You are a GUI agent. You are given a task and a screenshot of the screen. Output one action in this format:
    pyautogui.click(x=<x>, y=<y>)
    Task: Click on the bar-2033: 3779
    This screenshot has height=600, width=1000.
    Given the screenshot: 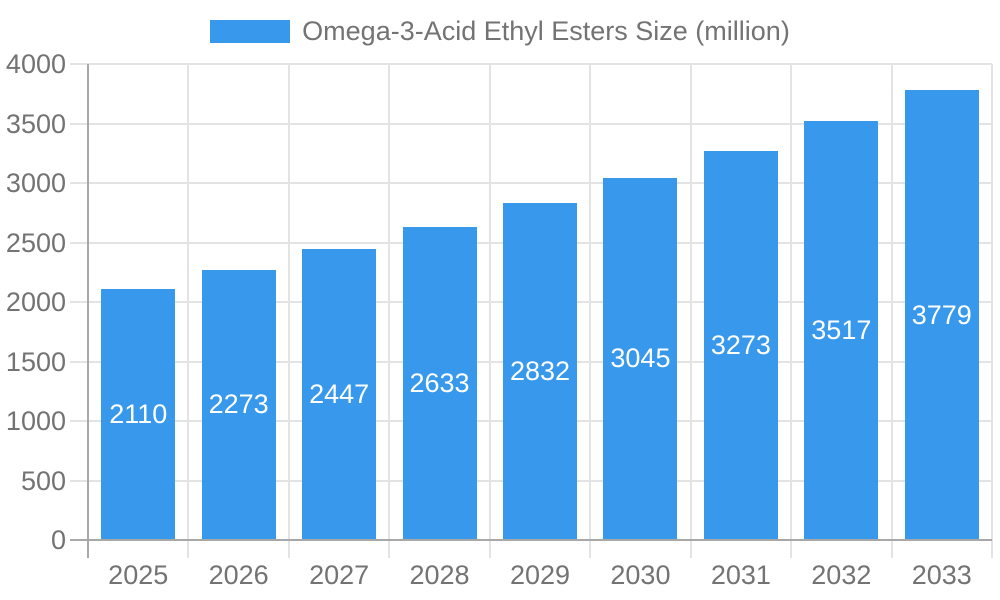 What is the action you would take?
    pyautogui.click(x=941, y=315)
    